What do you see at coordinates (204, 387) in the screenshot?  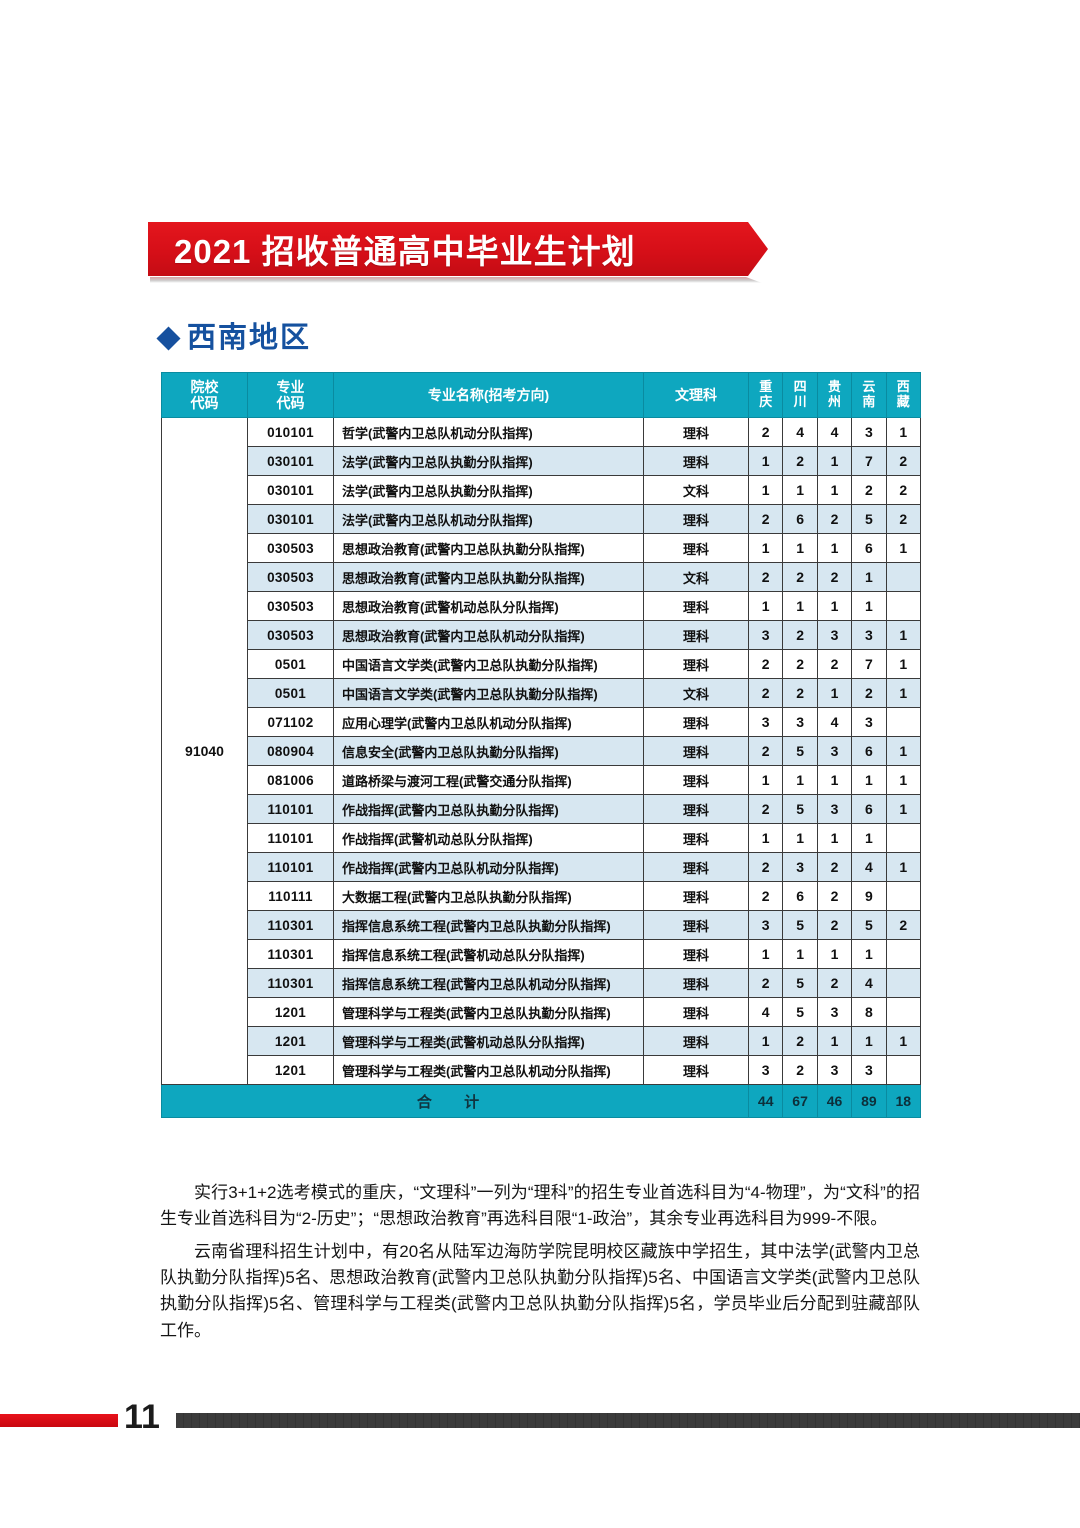 I see `col-school-code-line1: 院校` at bounding box center [204, 387].